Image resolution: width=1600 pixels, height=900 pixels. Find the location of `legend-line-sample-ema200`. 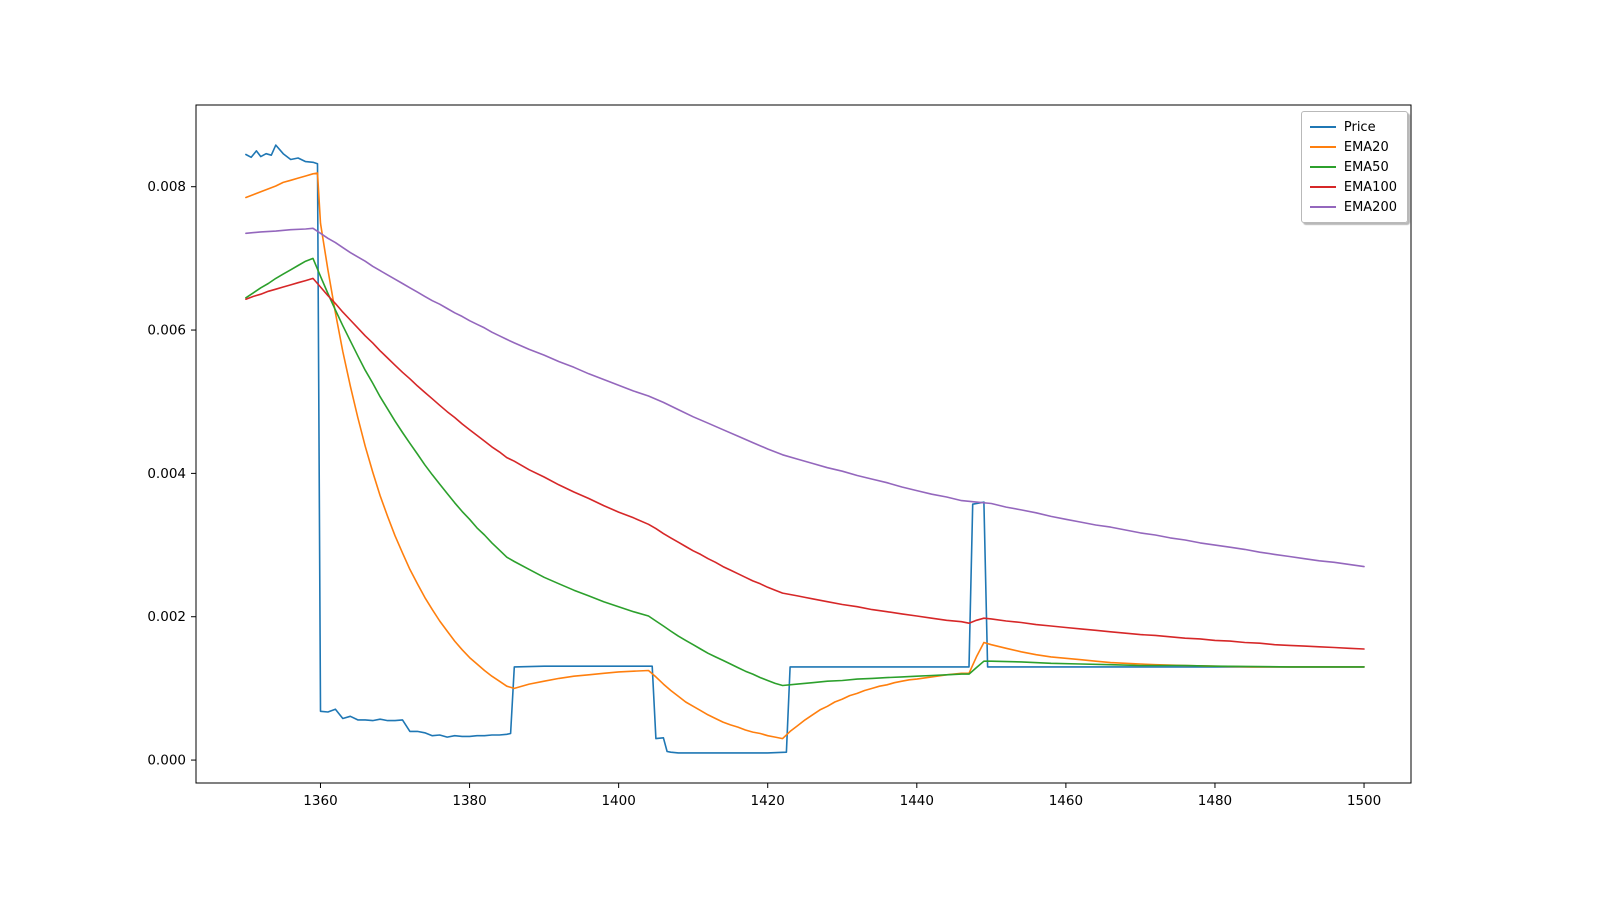

legend-line-sample-ema200 is located at coordinates (1322, 207).